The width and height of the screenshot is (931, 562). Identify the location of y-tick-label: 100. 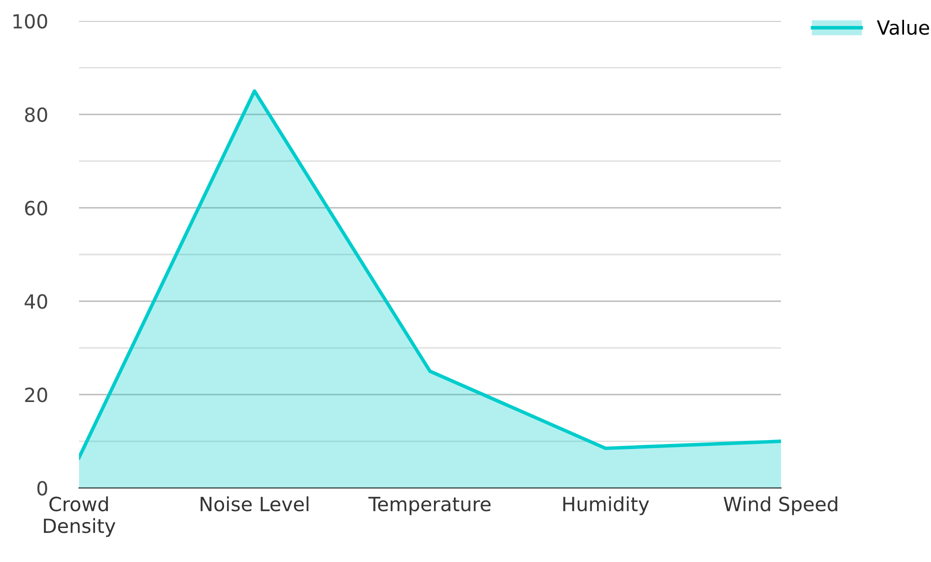
(30, 21).